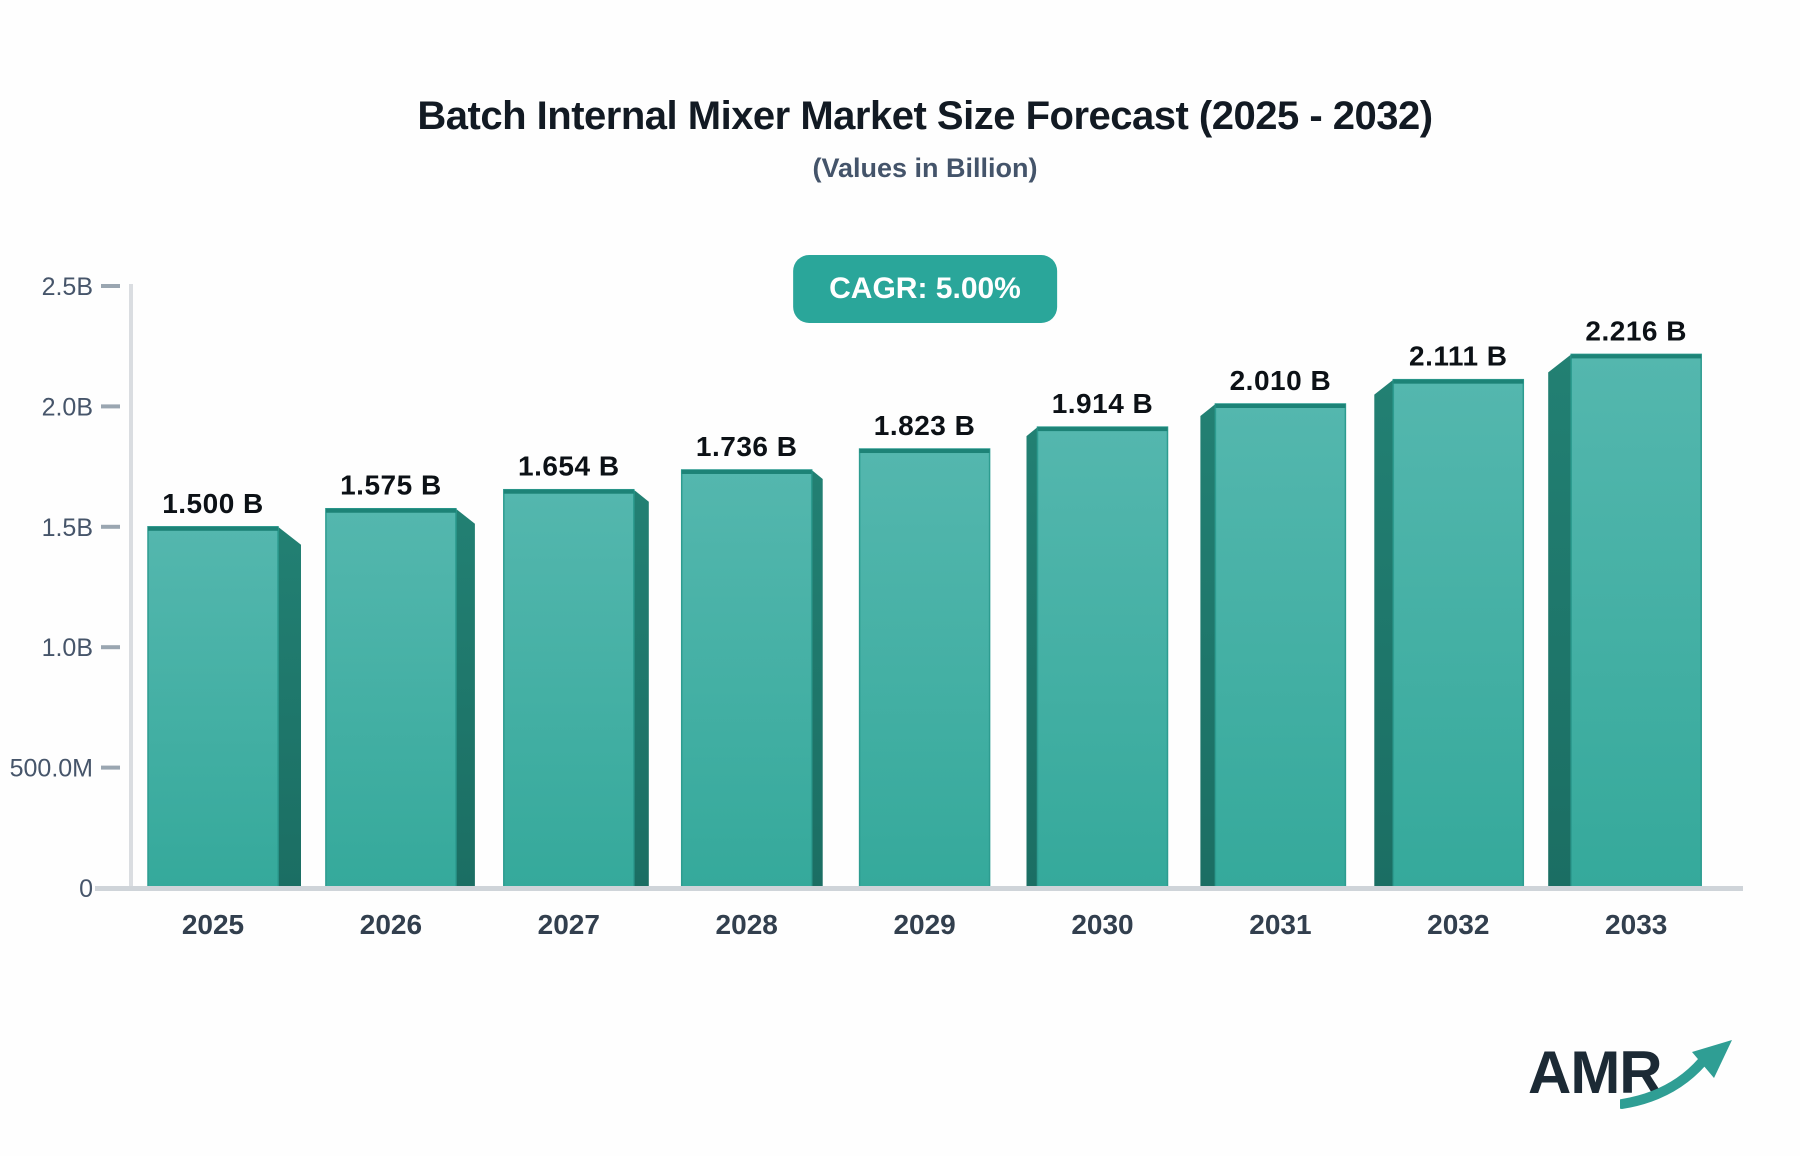 The image size is (1800, 1156). What do you see at coordinates (1103, 403) in the screenshot?
I see `bar-value-label: 1.914 B` at bounding box center [1103, 403].